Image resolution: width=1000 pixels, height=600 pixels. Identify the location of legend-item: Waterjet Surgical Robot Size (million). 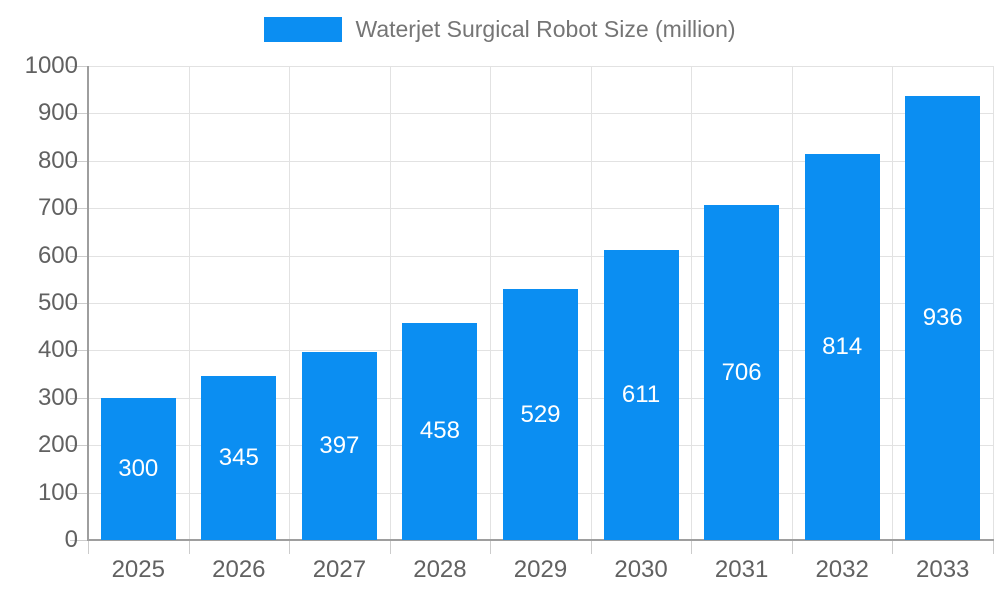
(500, 29).